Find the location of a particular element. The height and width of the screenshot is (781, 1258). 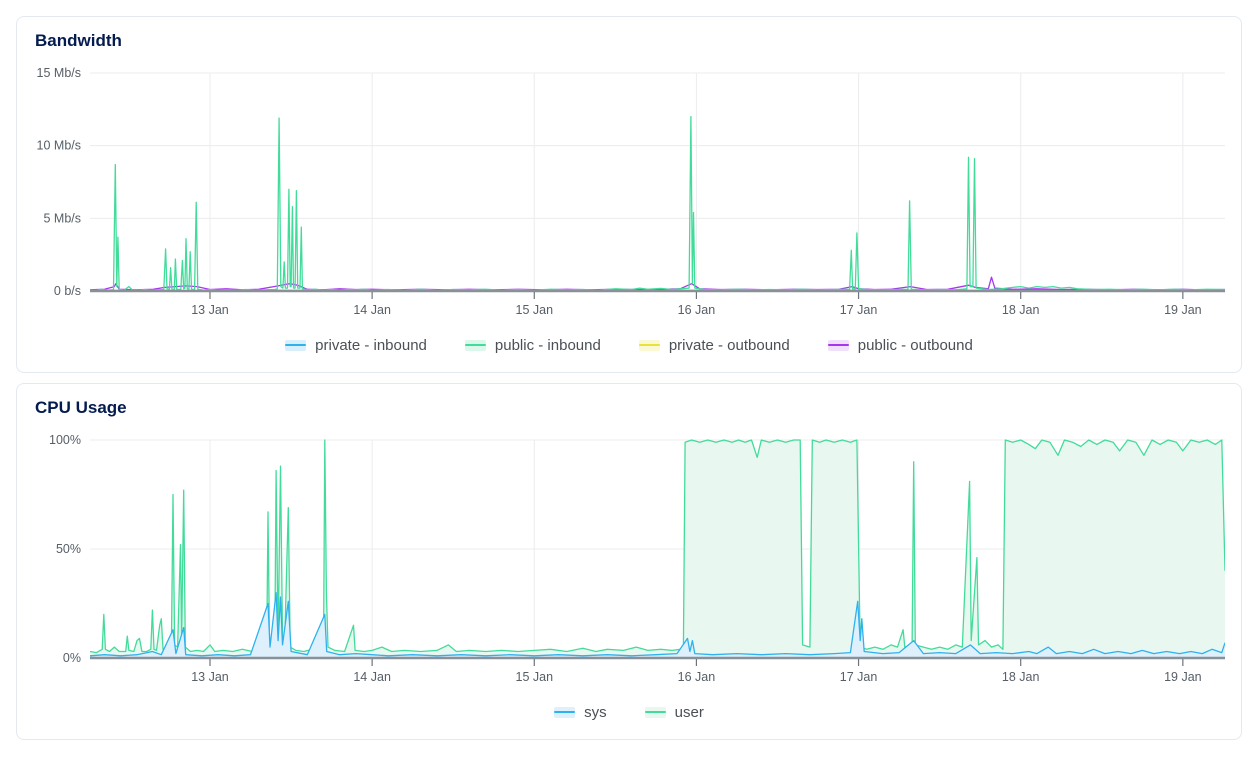

legend-item-public-outbound: public - outbound is located at coordinates (900, 345).